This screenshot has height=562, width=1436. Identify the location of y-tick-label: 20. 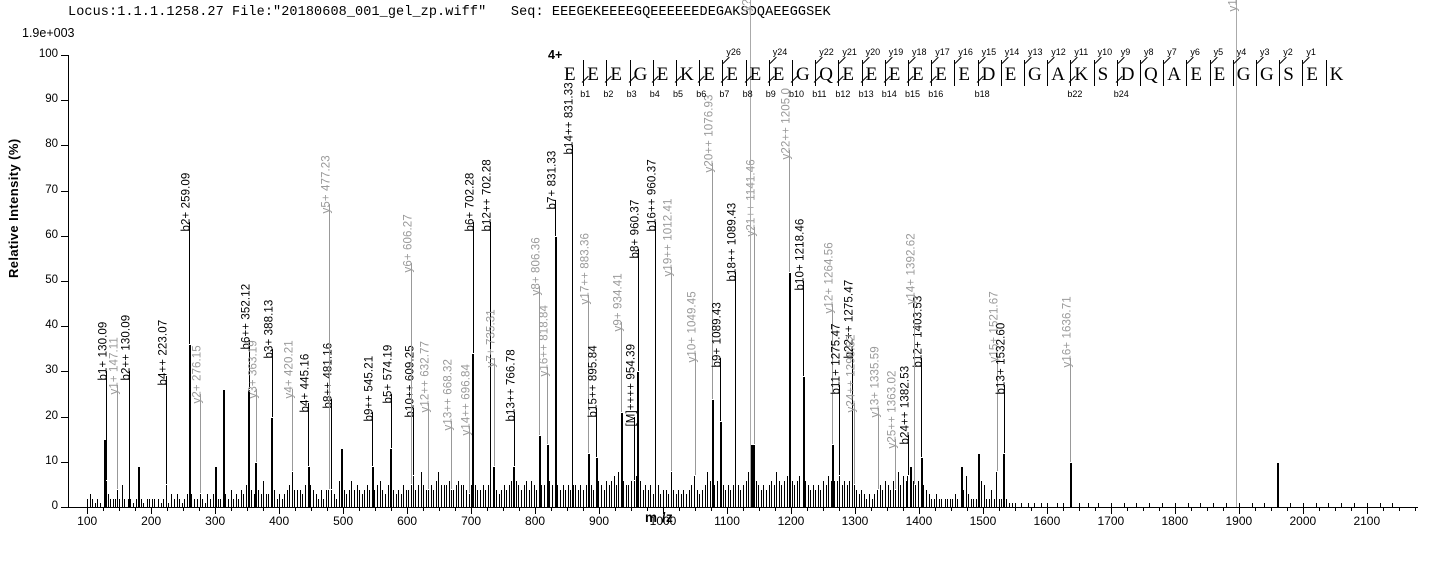
(51, 415).